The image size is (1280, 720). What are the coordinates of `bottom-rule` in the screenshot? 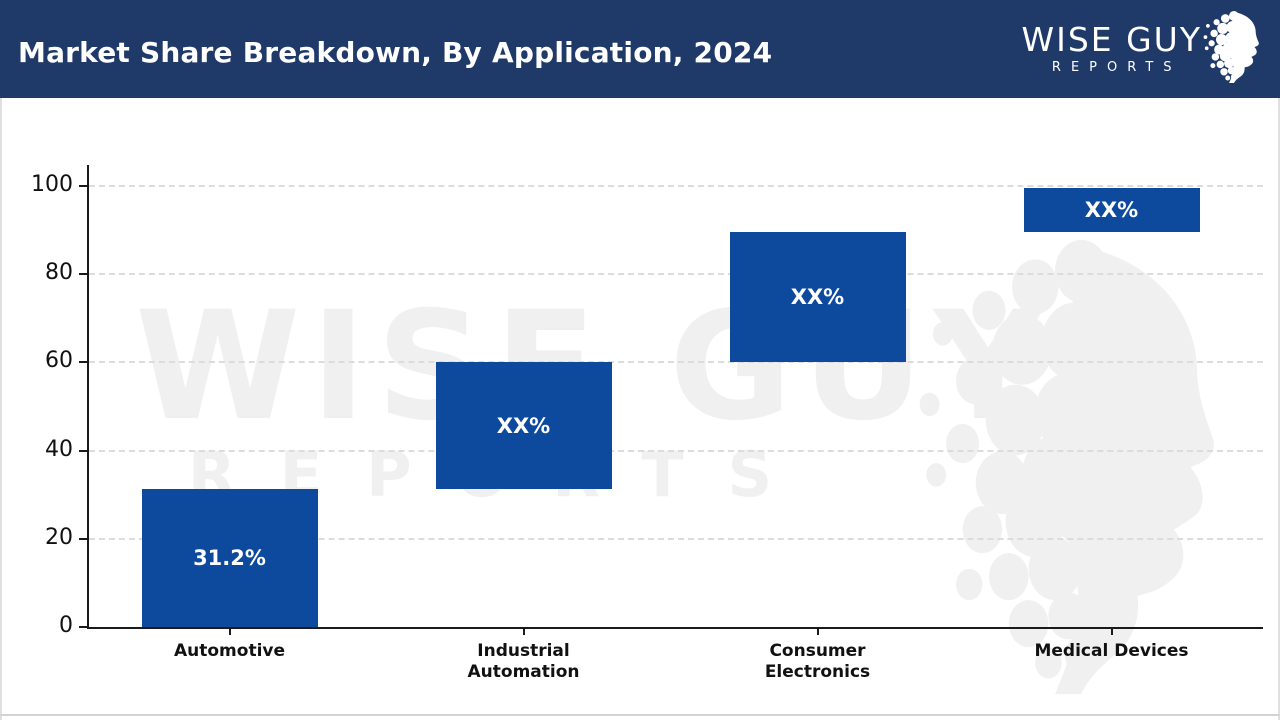 It's located at (640, 715).